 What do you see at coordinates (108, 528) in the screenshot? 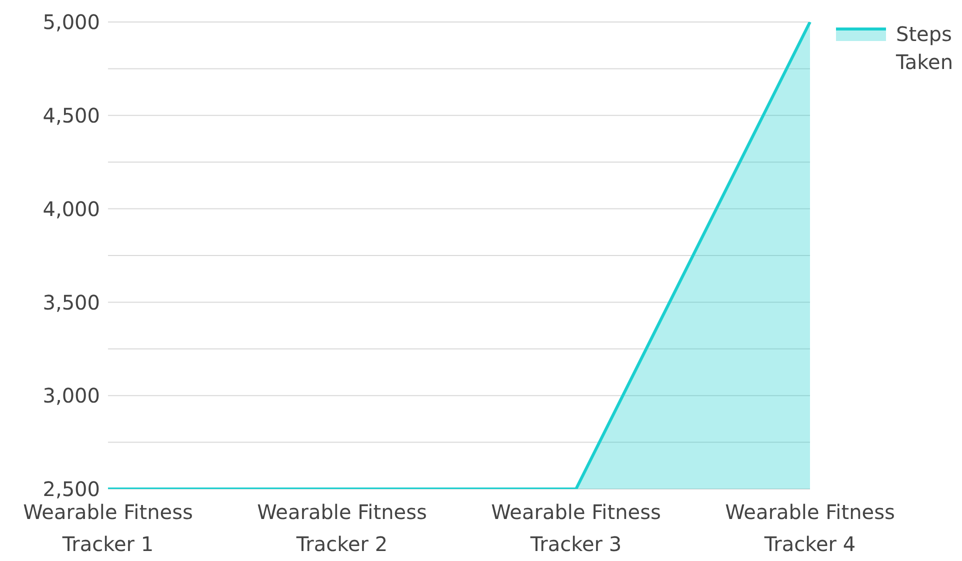
I see `x-tick-label: Wearable Fitness Tracker 1` at bounding box center [108, 528].